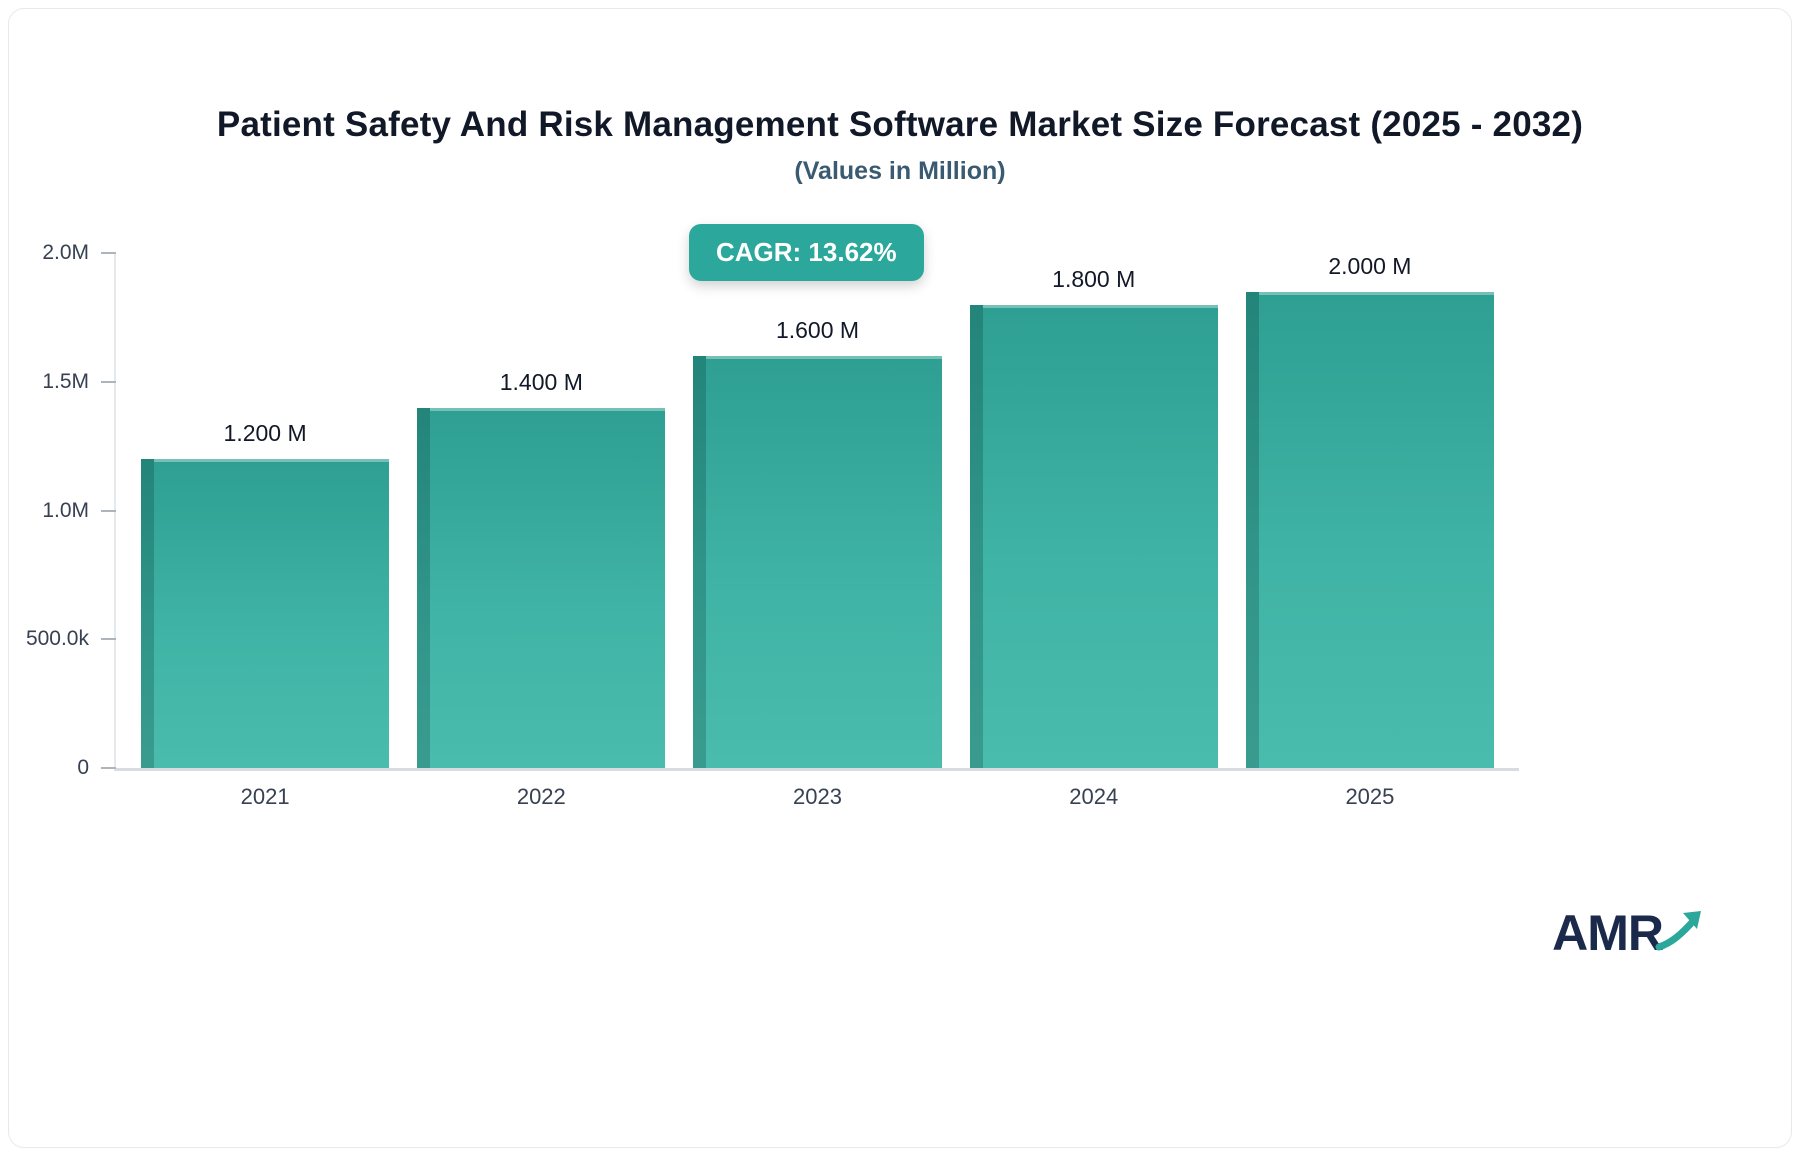 The height and width of the screenshot is (1156, 1800). What do you see at coordinates (265, 796) in the screenshot?
I see `x-axis-label: 2021` at bounding box center [265, 796].